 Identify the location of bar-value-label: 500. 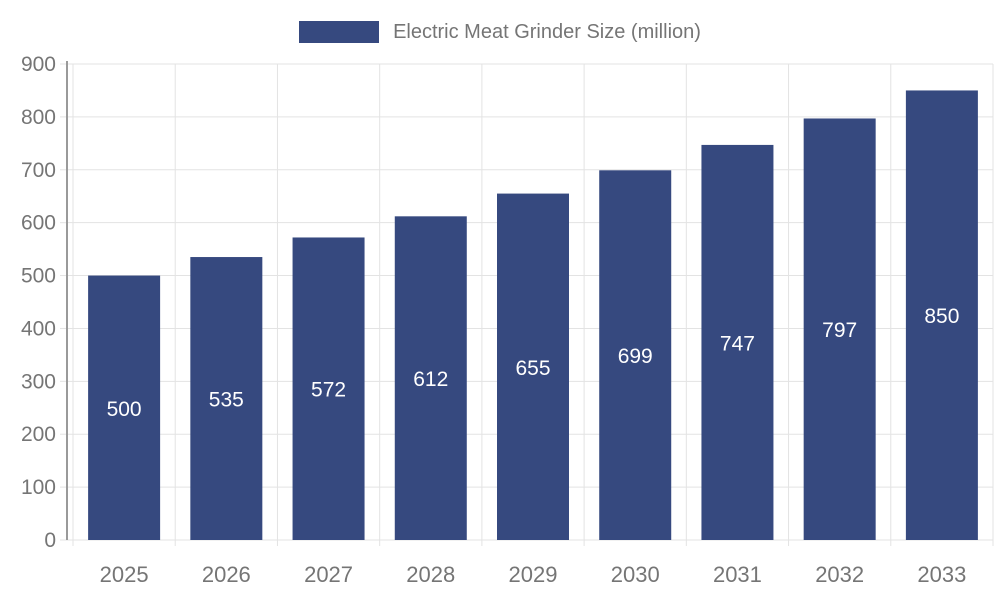
(124, 409).